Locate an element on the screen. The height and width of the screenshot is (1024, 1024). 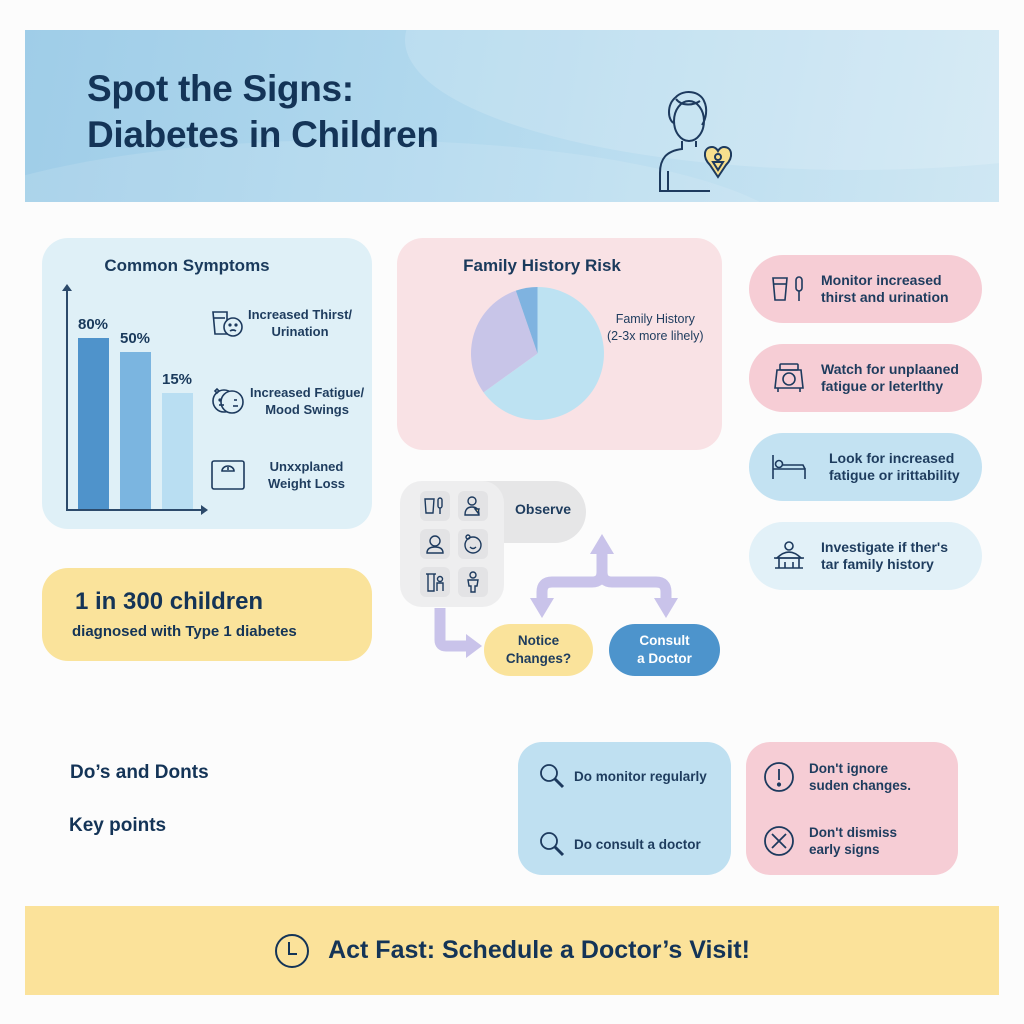
call-to-action-banner: Act Fast: Schedule a Doctor’s Visit! is located at coordinates (512, 950).